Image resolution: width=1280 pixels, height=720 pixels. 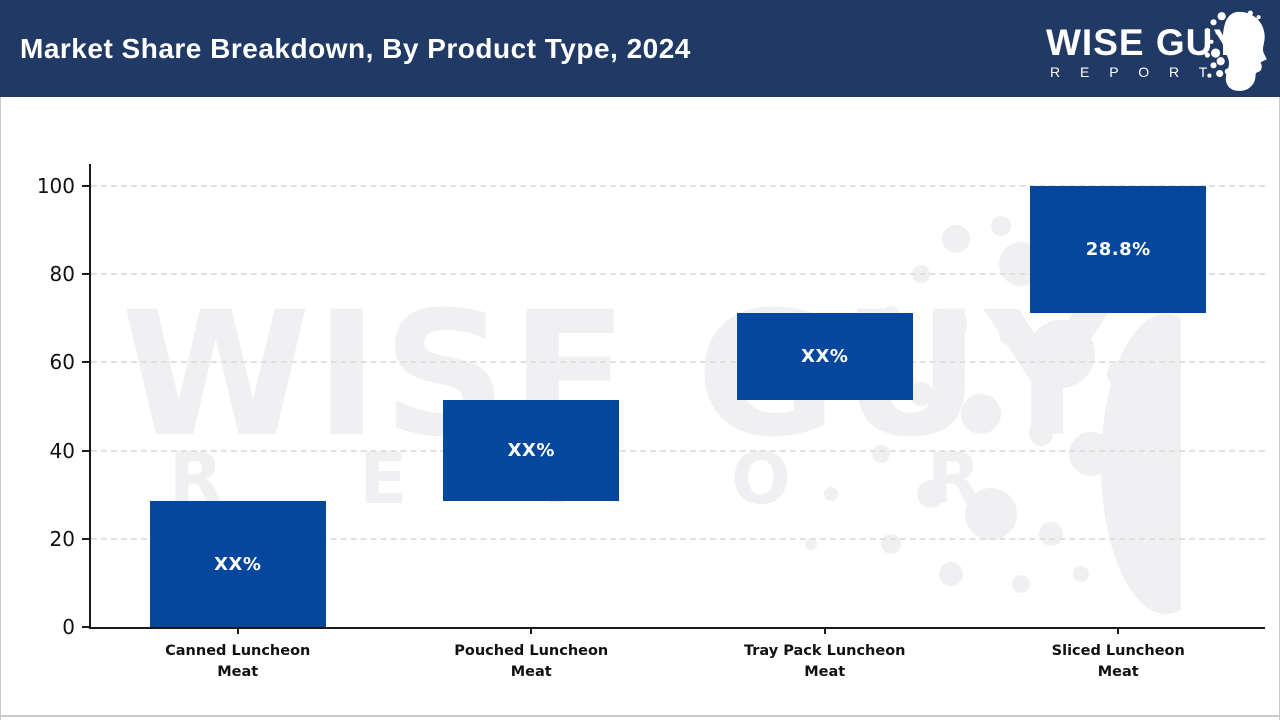 I want to click on y-axis-tick-label: 20, so click(x=62, y=538).